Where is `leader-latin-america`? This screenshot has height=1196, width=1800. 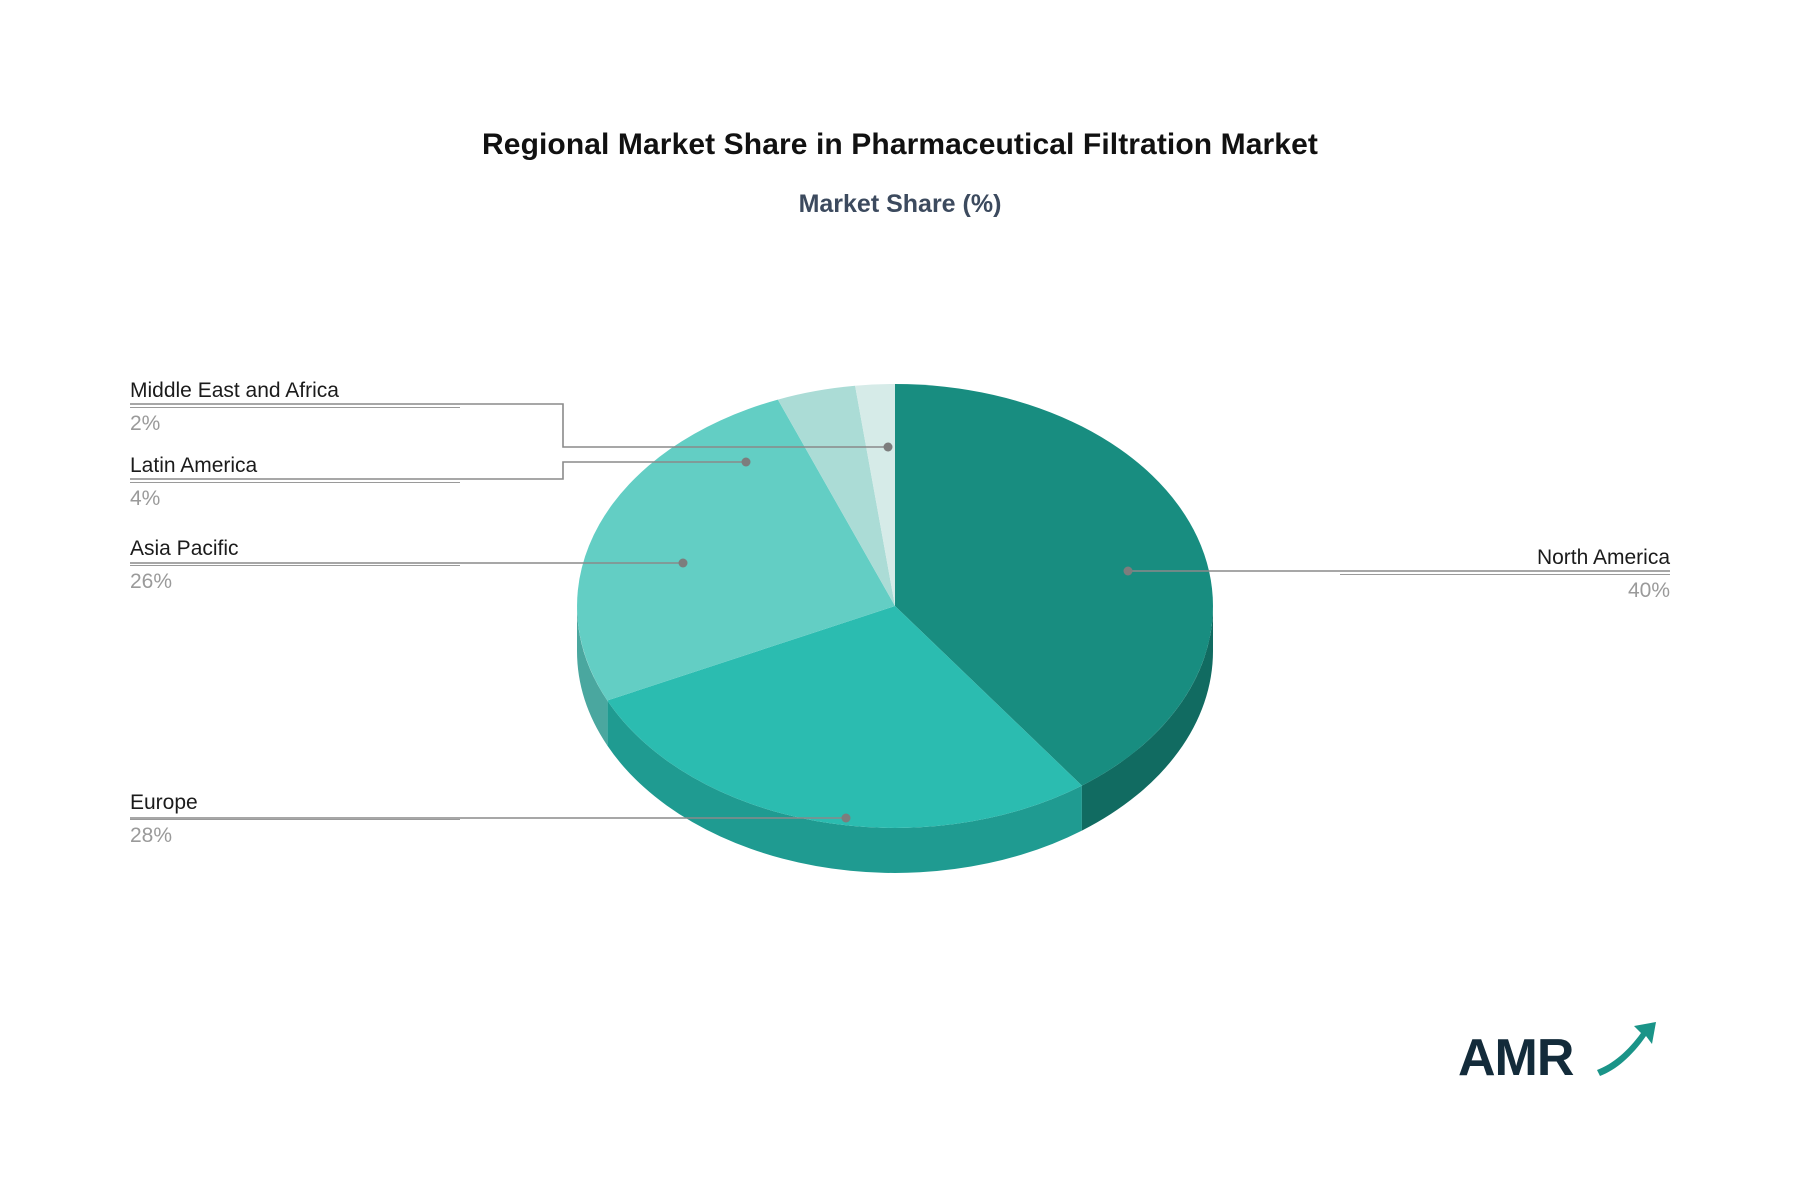
leader-latin-america is located at coordinates (440, 468).